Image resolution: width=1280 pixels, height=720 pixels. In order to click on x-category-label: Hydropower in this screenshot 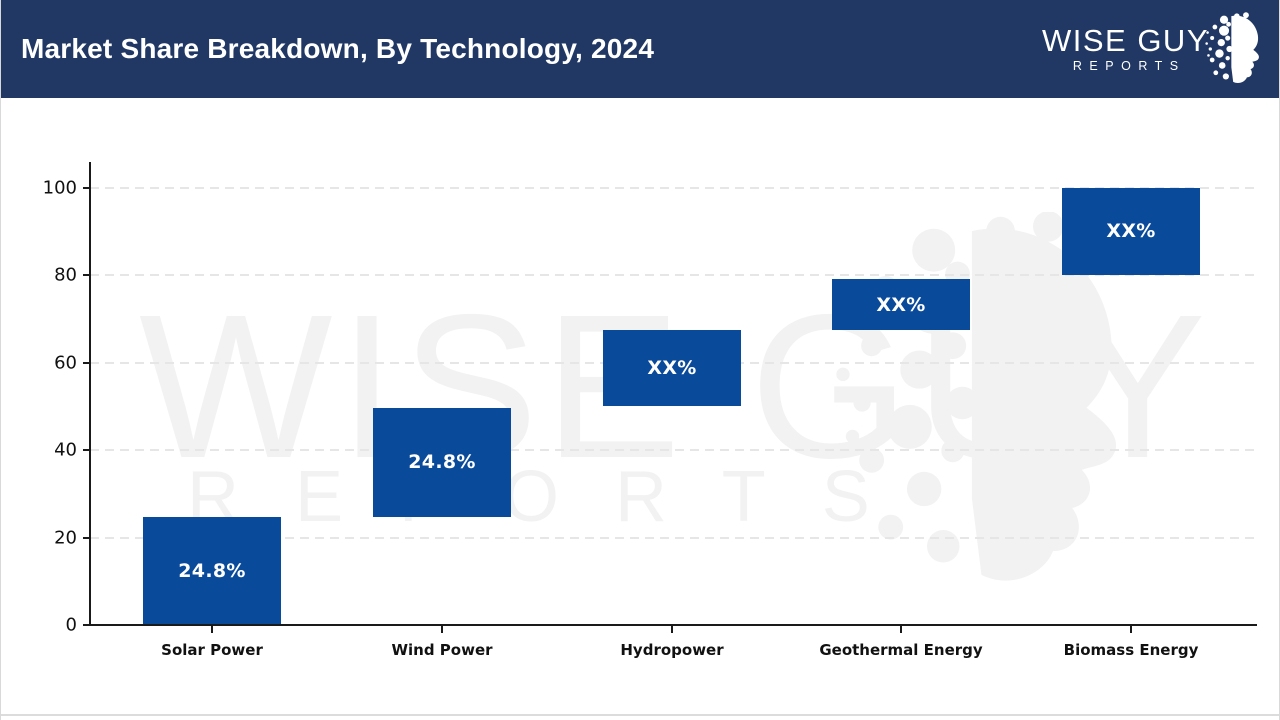, I will do `click(672, 650)`.